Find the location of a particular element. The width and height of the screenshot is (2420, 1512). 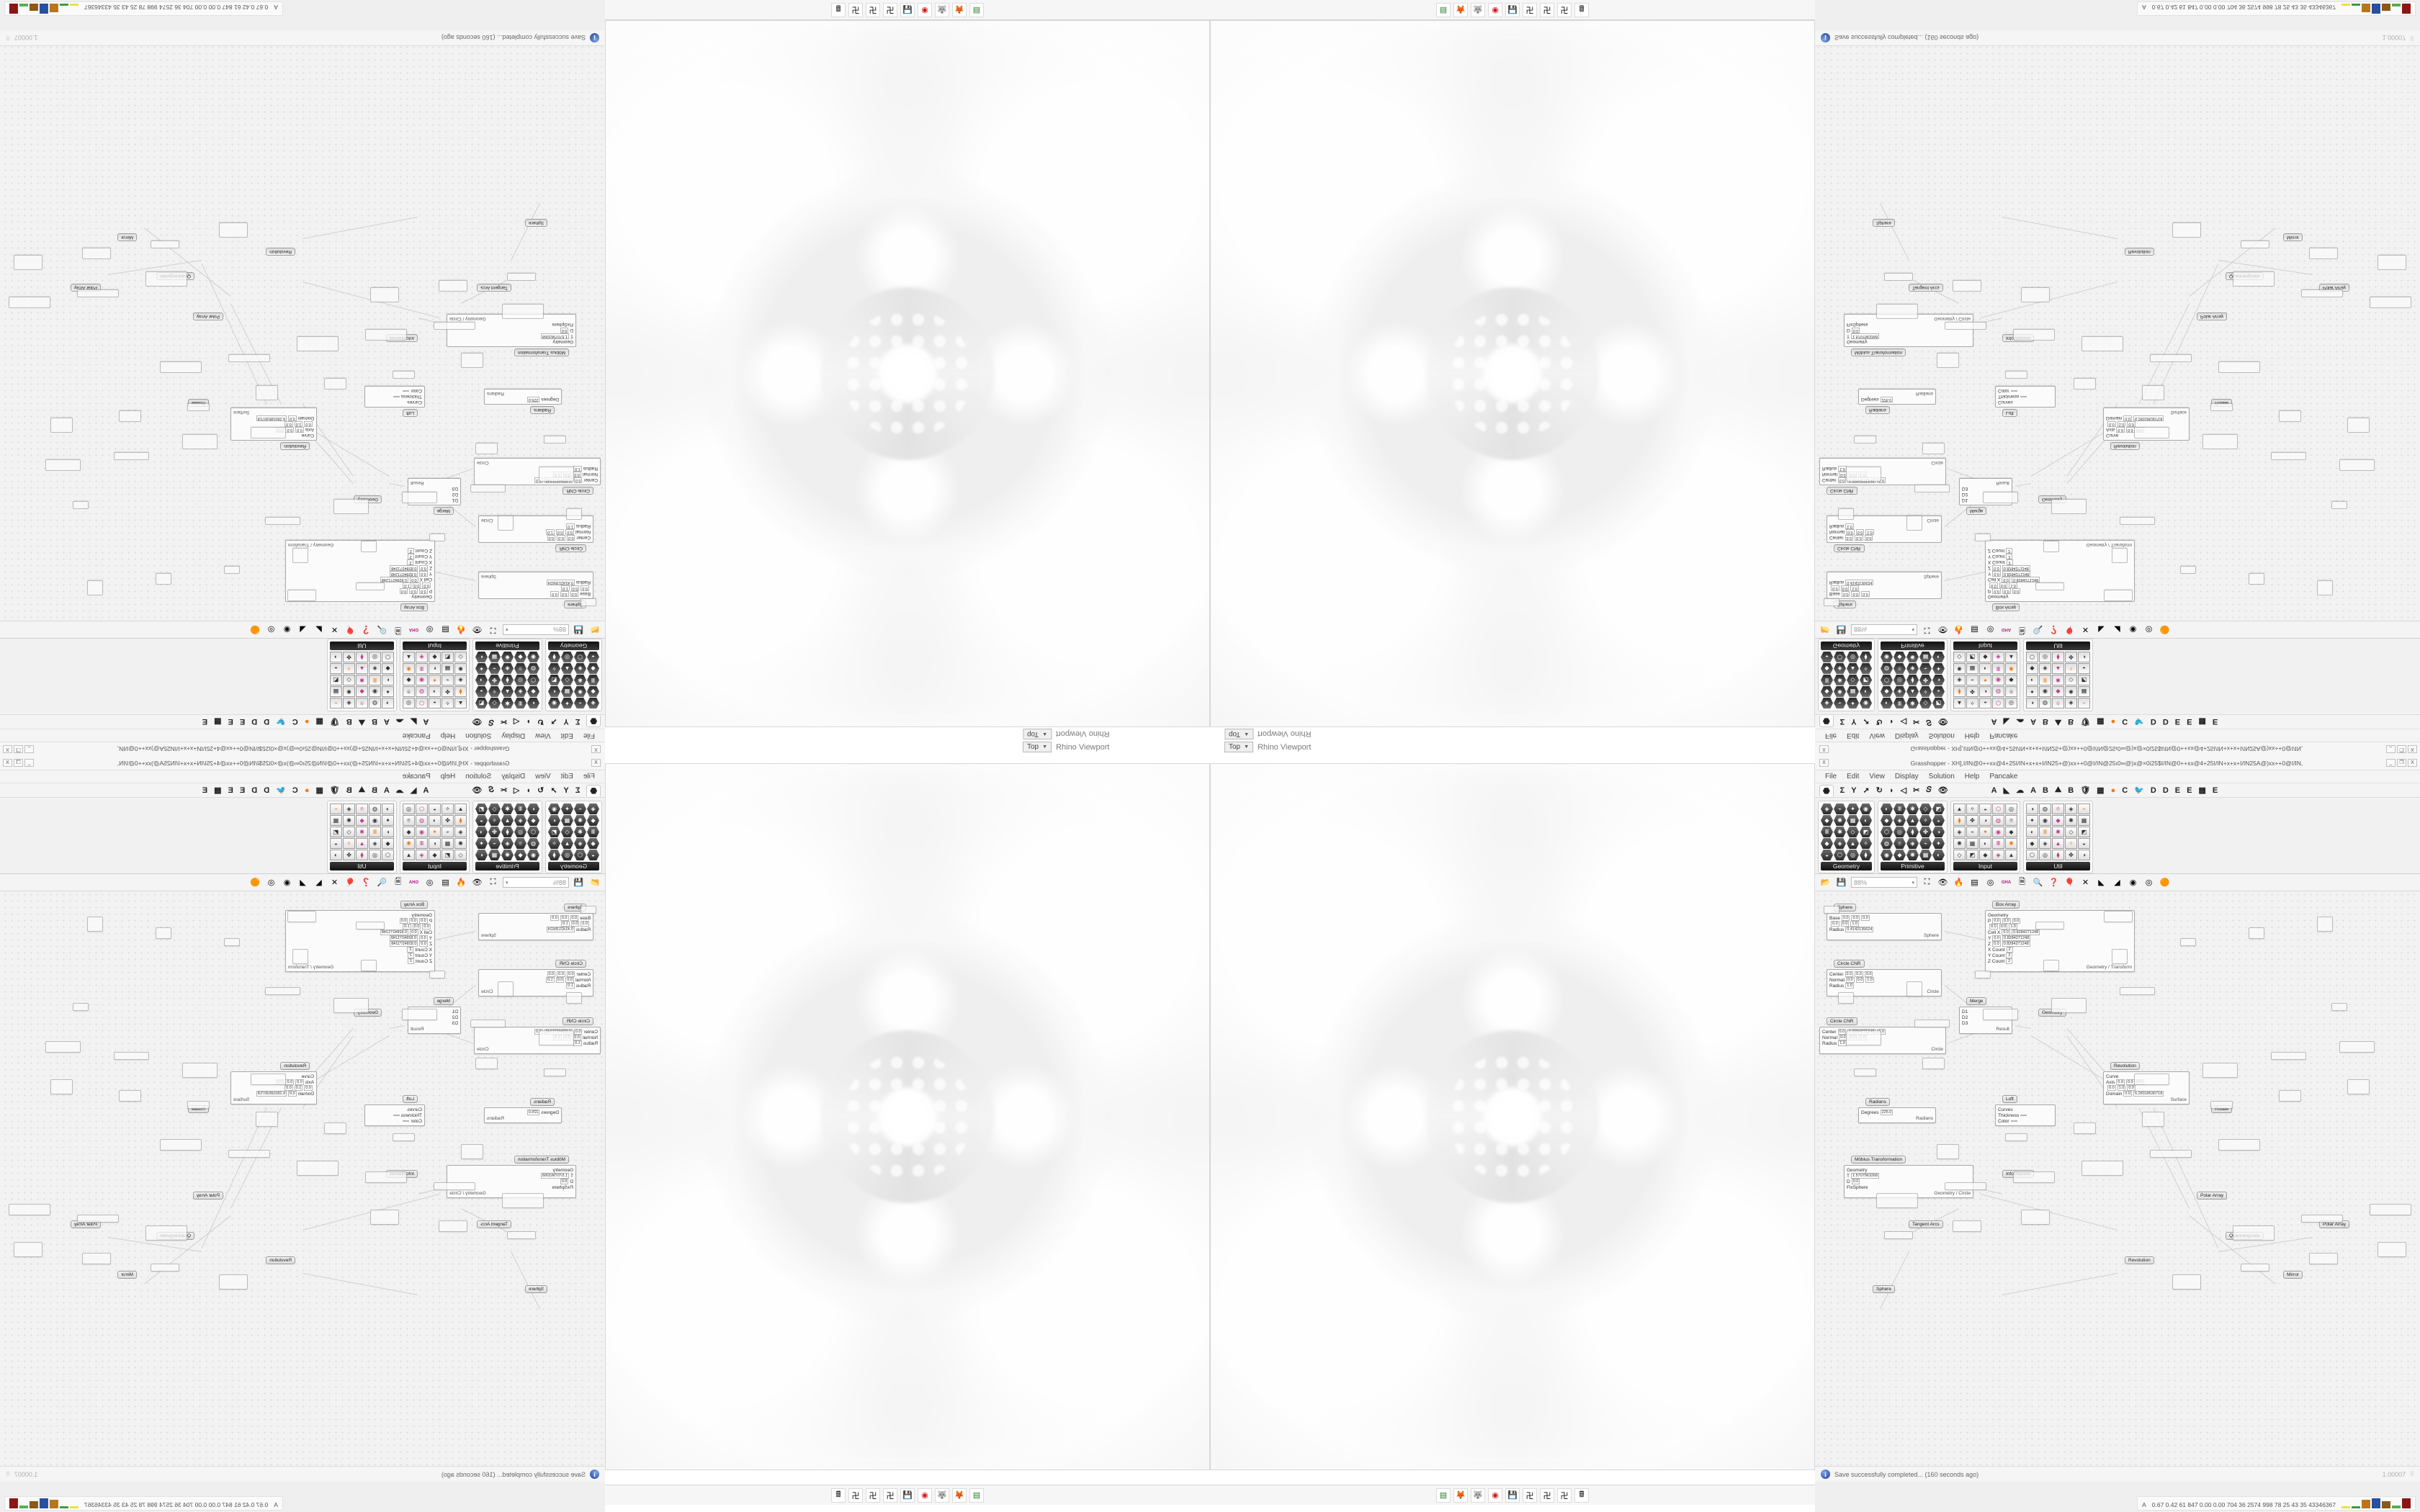

tab-blob-icon: ◗ is located at coordinates (528, 721).